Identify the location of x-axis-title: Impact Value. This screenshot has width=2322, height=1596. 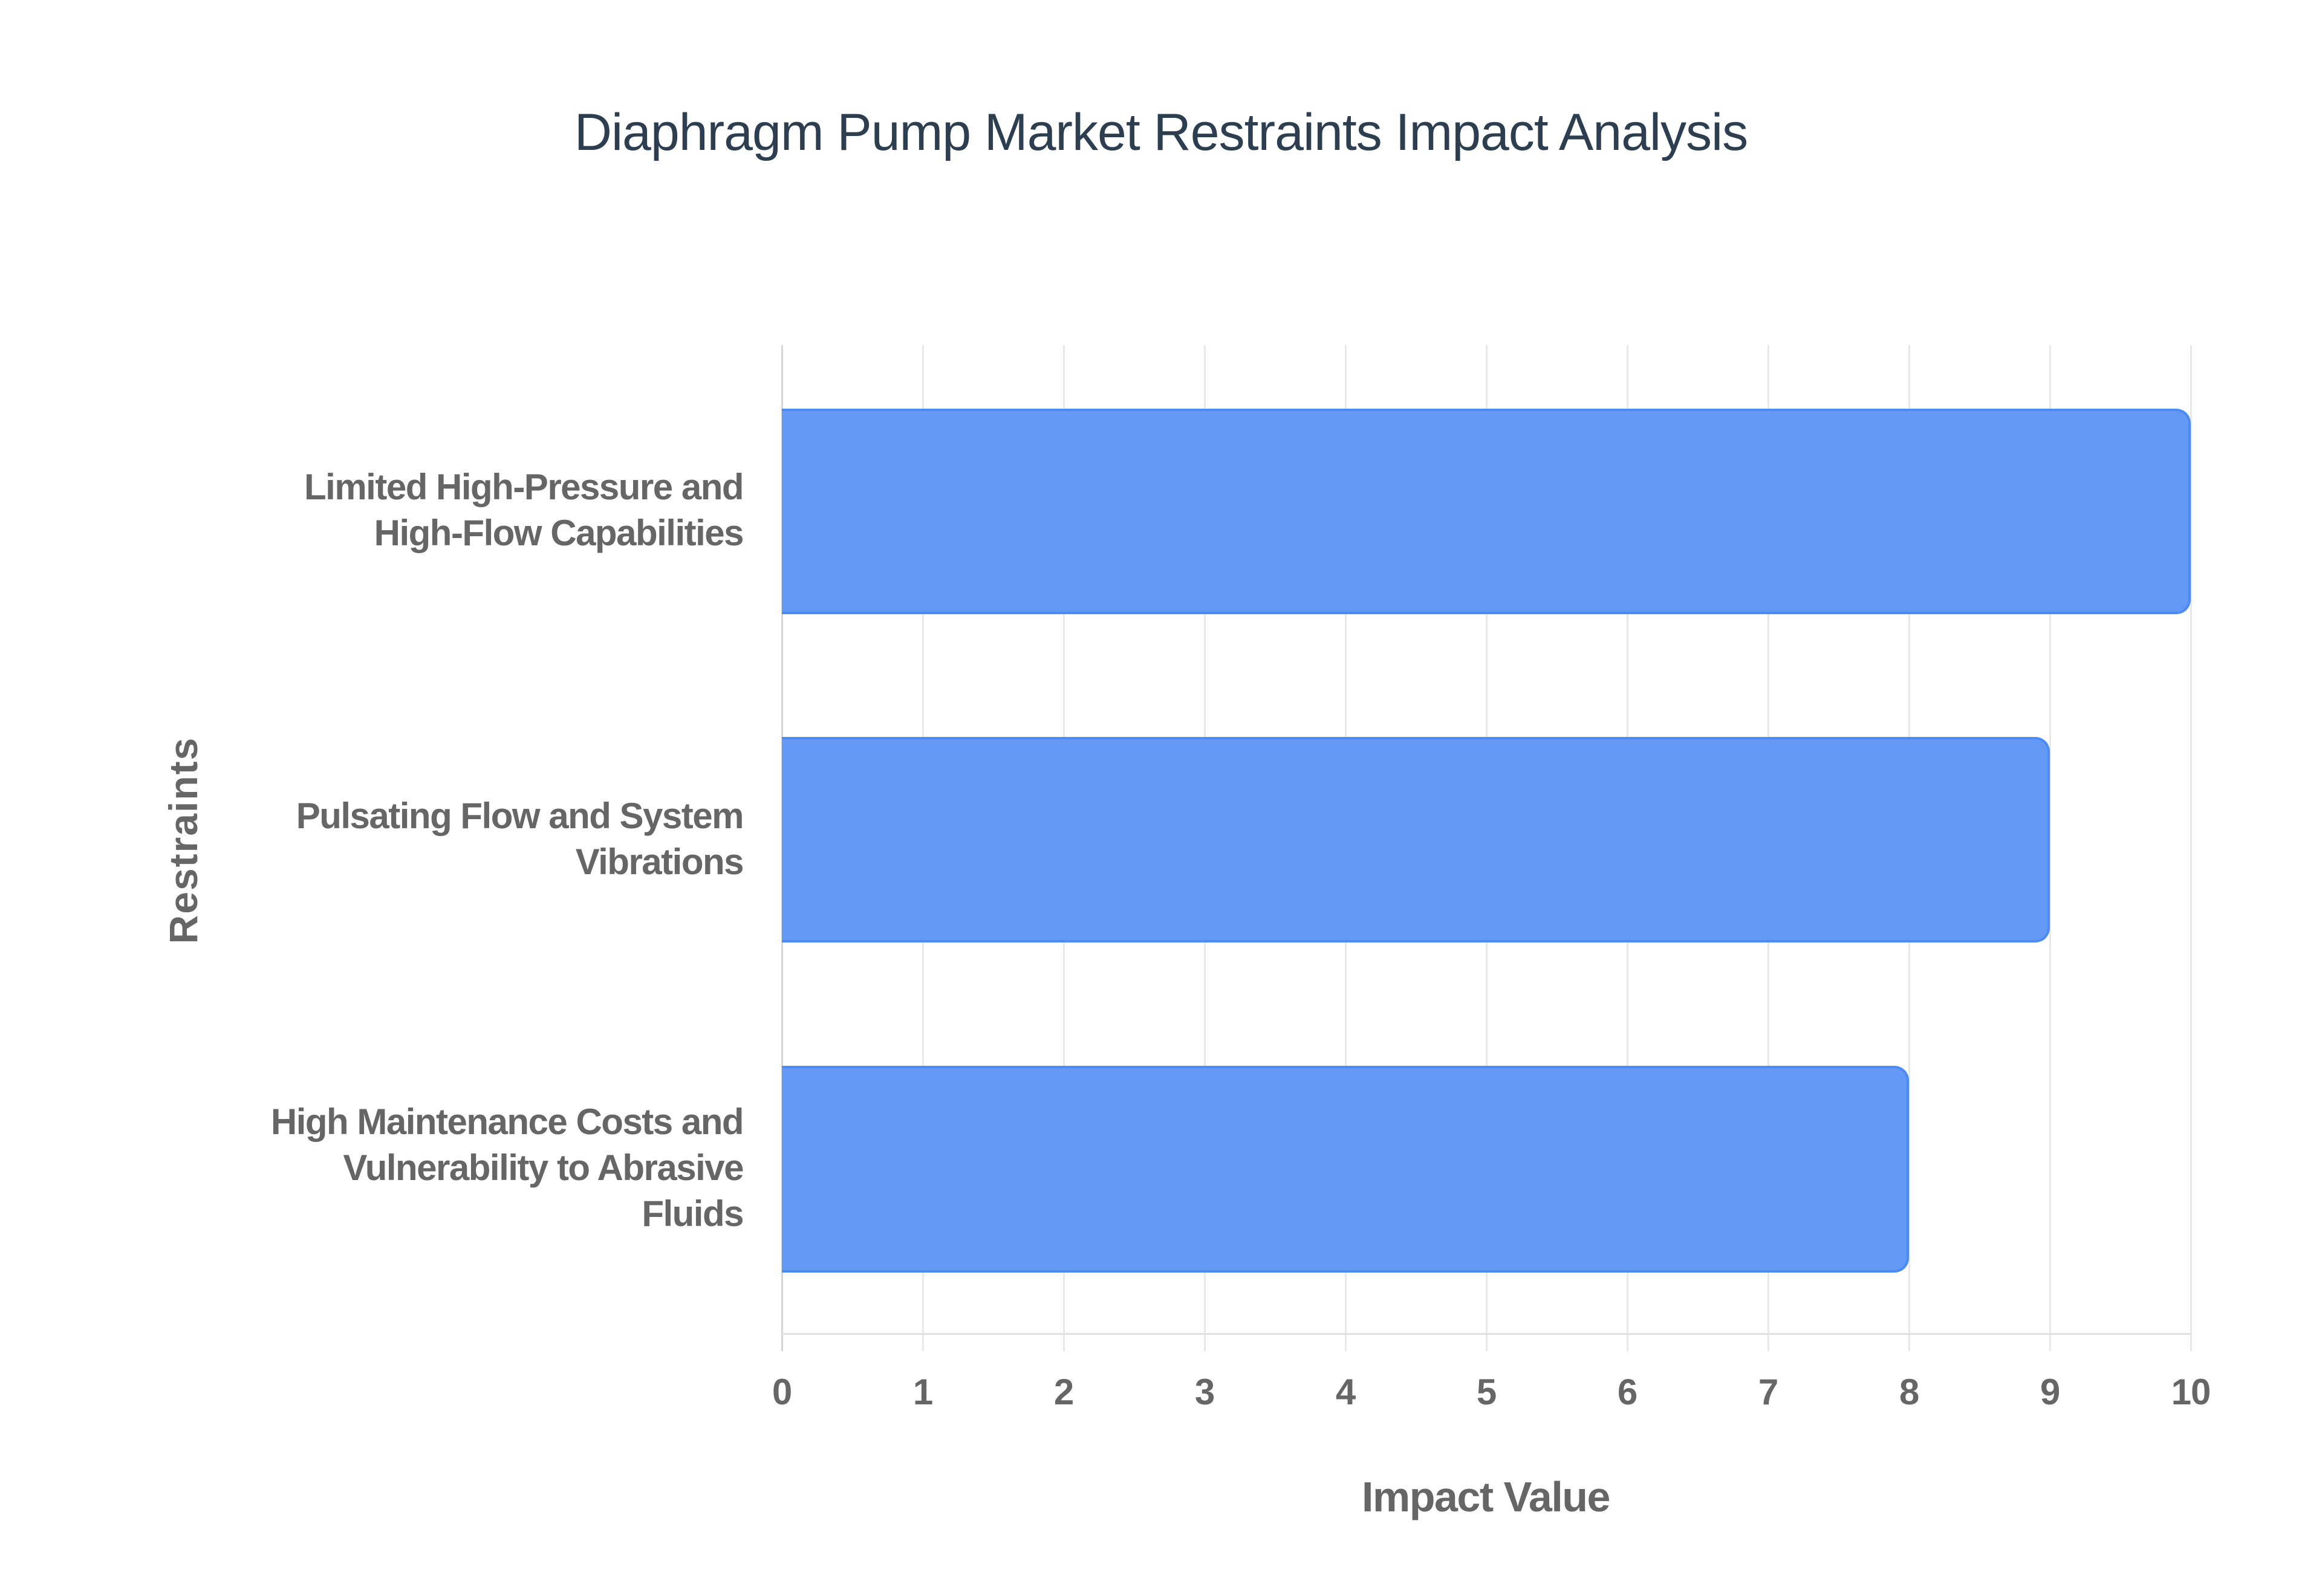
(1486, 1496).